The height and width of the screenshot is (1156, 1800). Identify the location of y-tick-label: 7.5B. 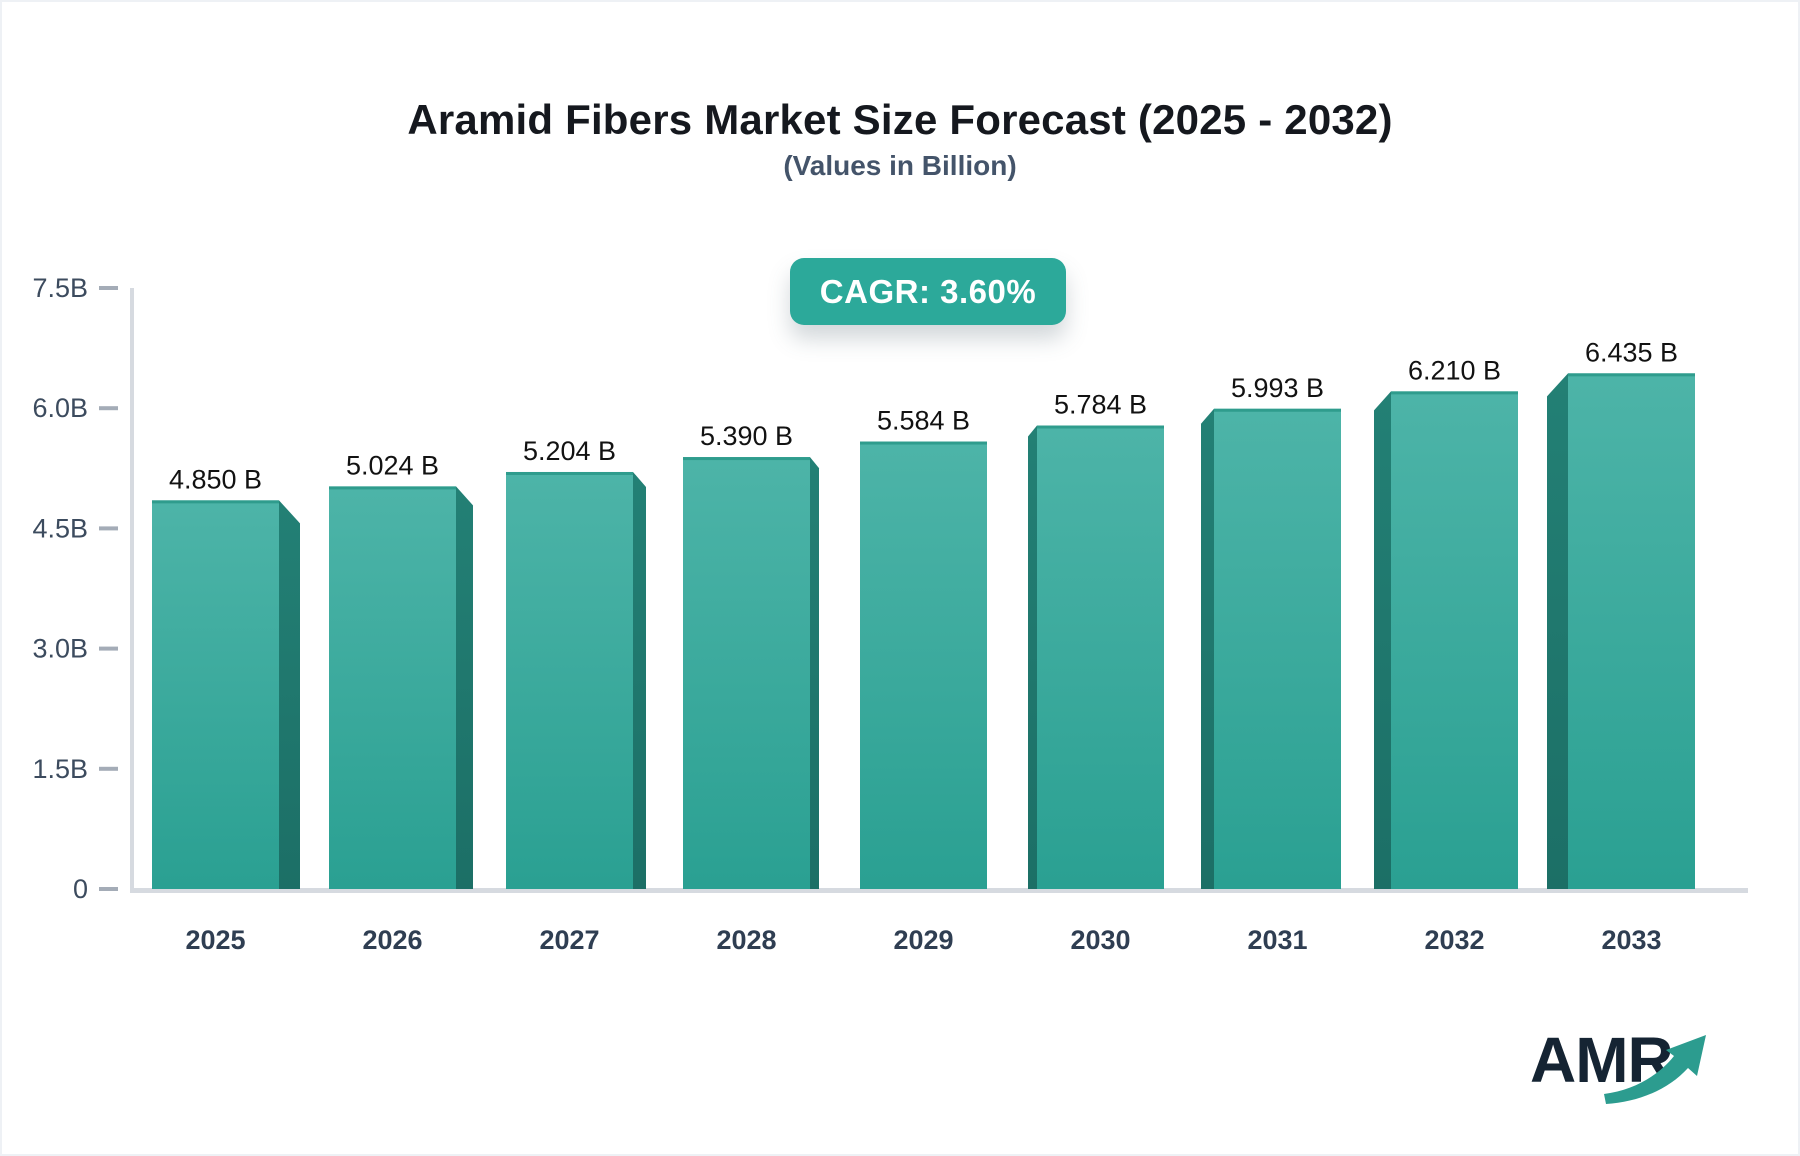
(60, 288).